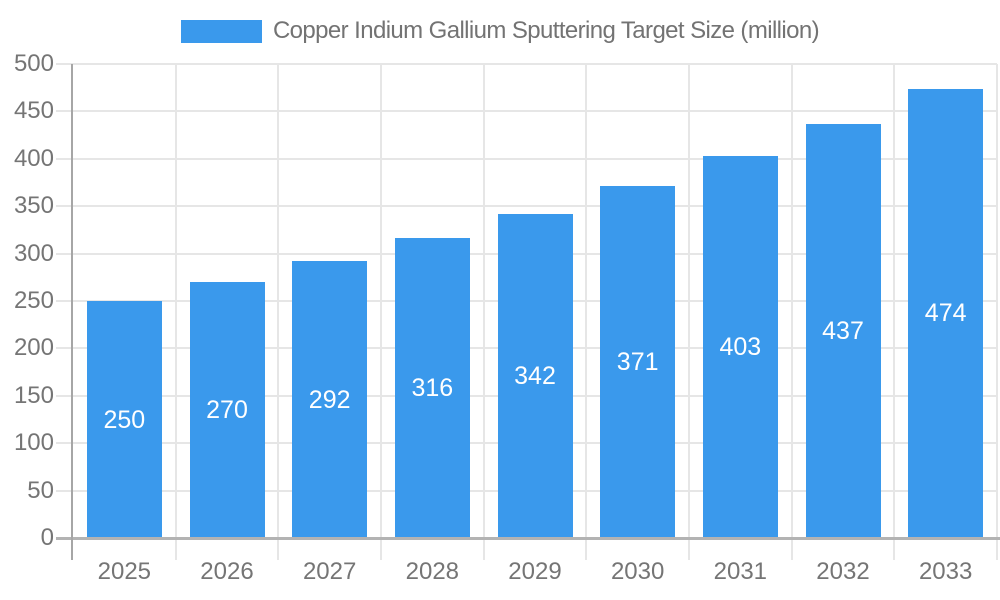  What do you see at coordinates (33, 443) in the screenshot?
I see `y-axis-tick-label: 100` at bounding box center [33, 443].